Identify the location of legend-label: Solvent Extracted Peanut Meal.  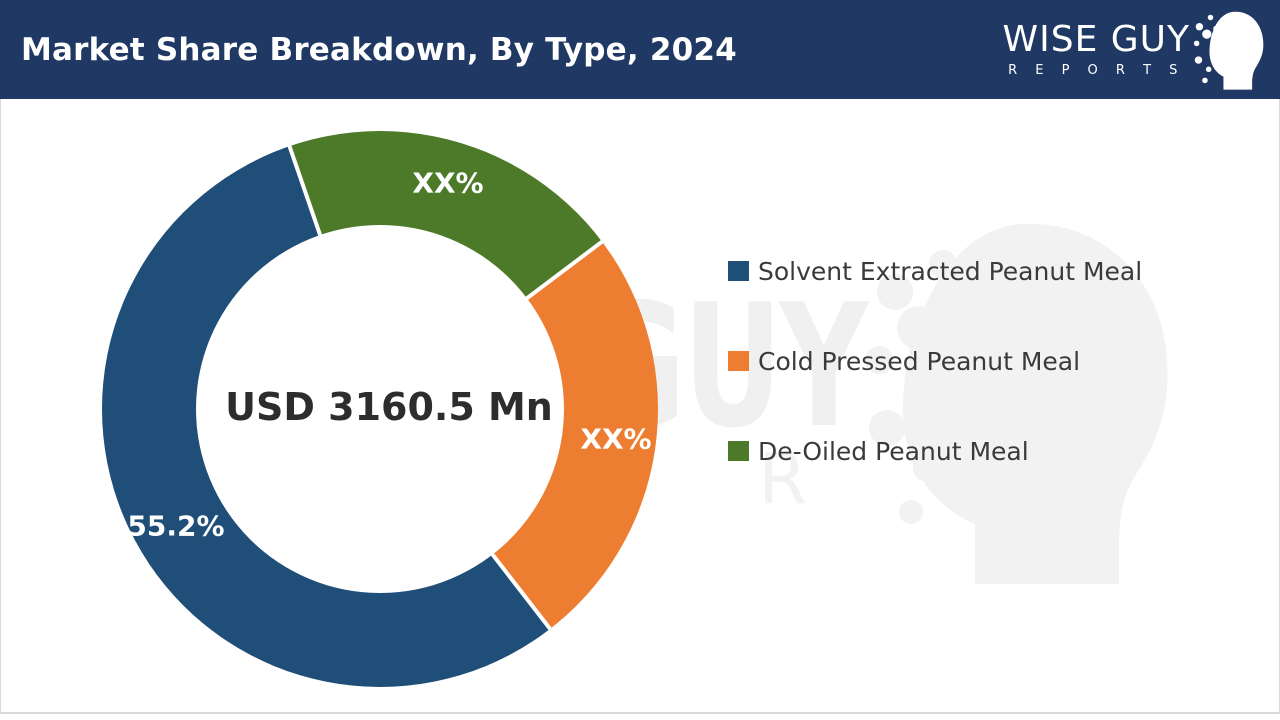
(950, 271).